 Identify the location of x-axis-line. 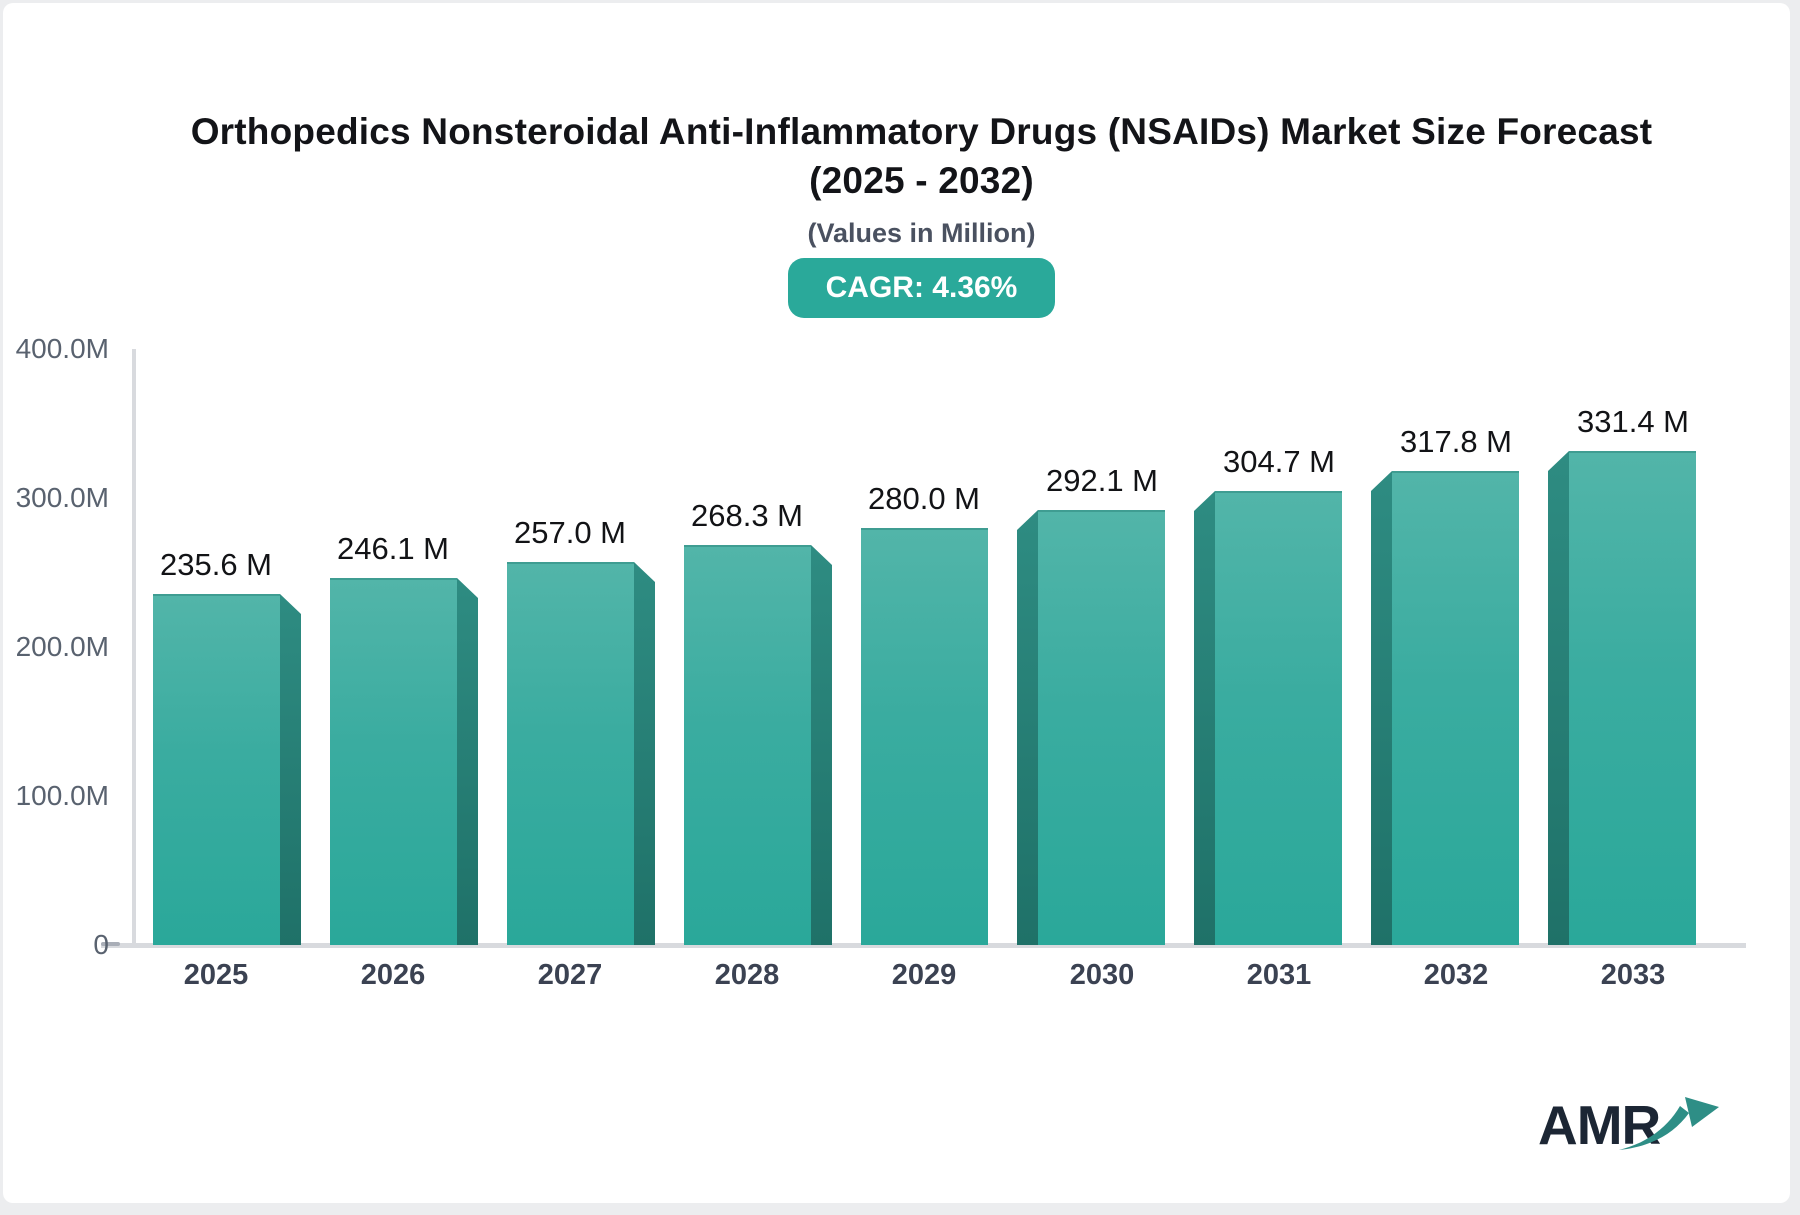
(923, 945).